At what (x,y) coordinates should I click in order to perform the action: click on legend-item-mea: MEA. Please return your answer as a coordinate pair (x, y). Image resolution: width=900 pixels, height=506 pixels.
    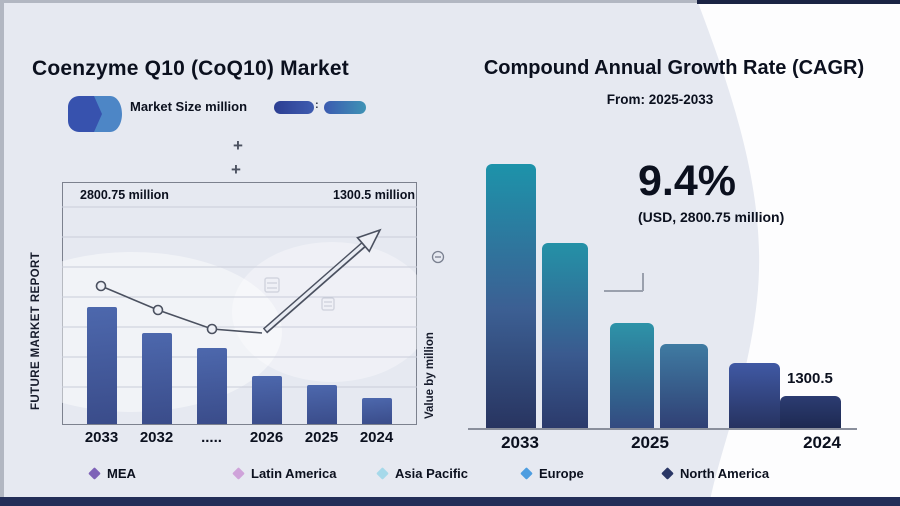
    Looking at the image, I should click on (112, 473).